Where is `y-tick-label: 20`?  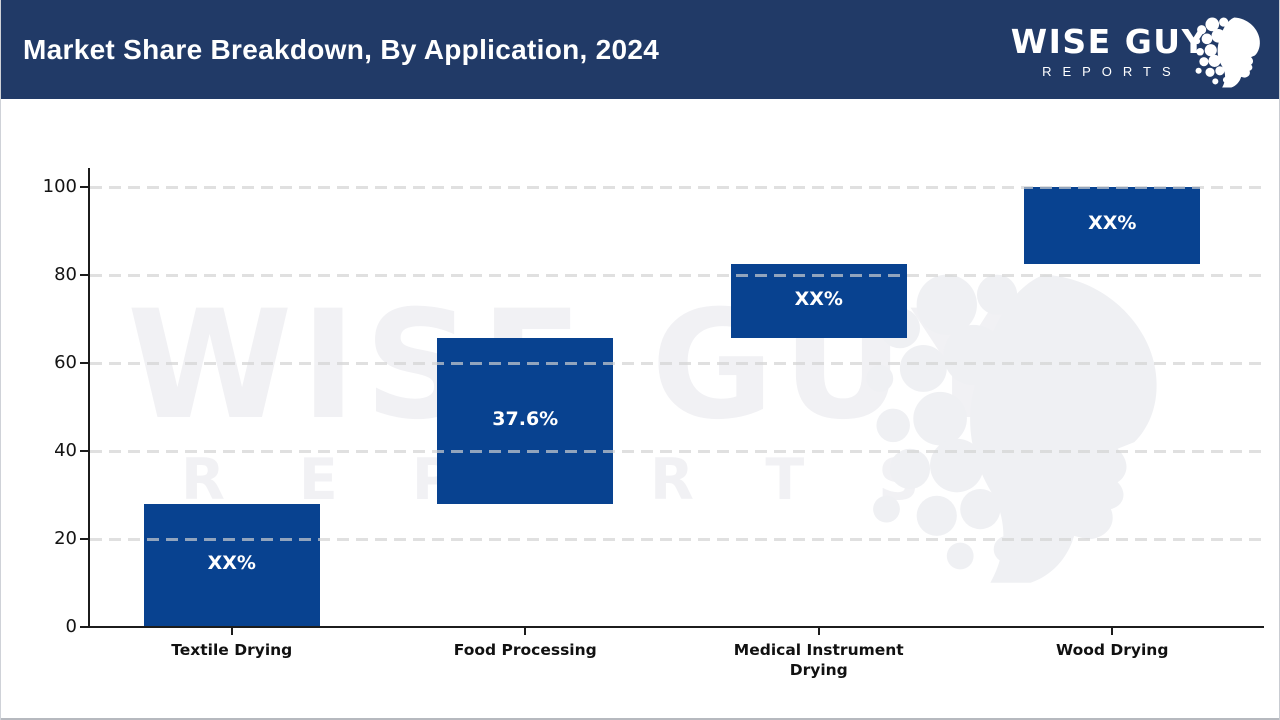 y-tick-label: 20 is located at coordinates (65, 538).